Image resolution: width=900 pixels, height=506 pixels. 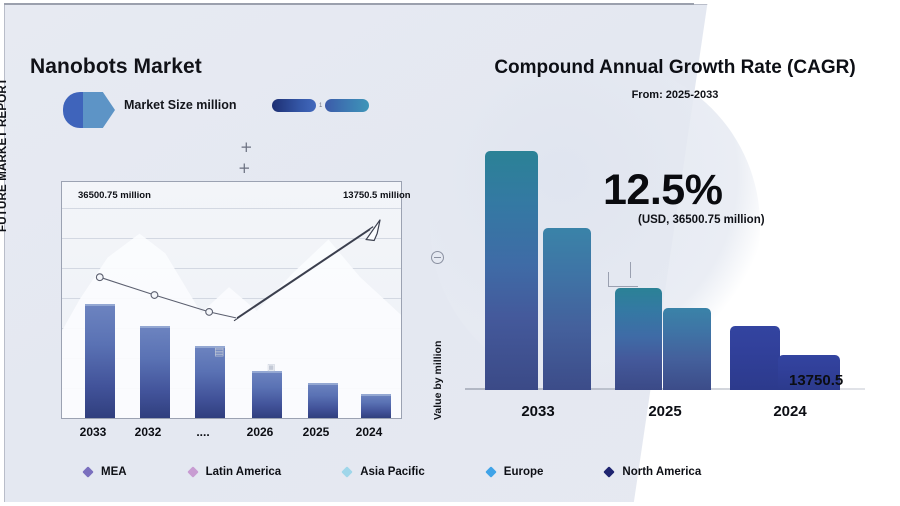 I want to click on hexagon-logo-icon, so click(x=89, y=110).